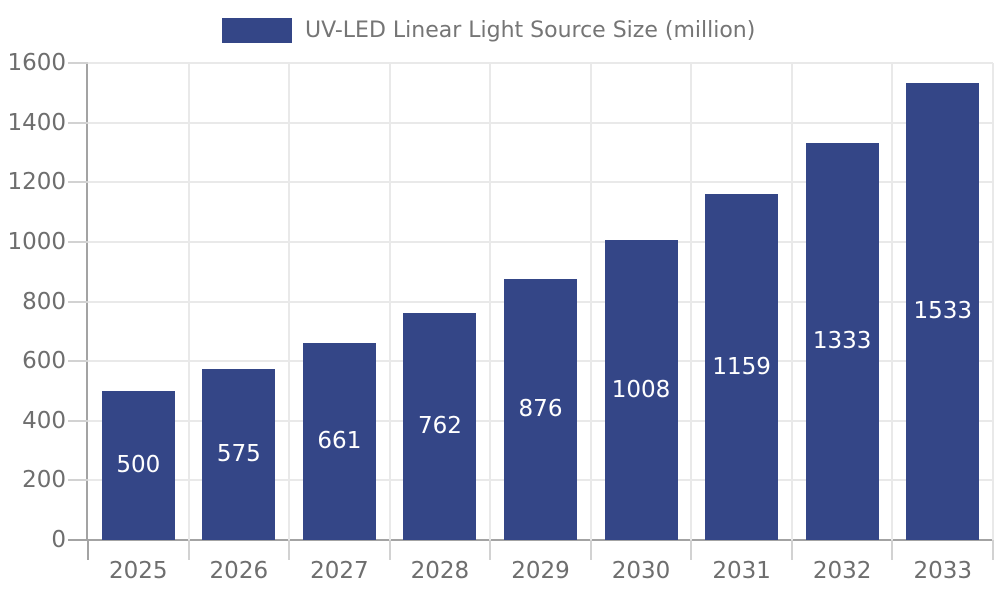 The width and height of the screenshot is (1000, 600). I want to click on bar-value-label: 1333, so click(842, 341).